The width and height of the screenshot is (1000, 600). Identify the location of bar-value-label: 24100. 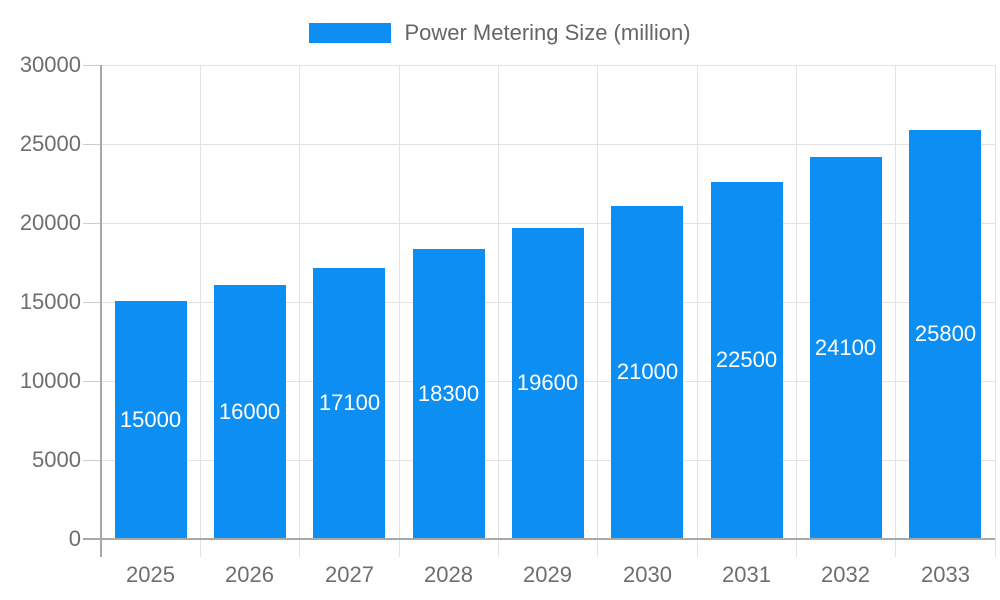
(845, 347).